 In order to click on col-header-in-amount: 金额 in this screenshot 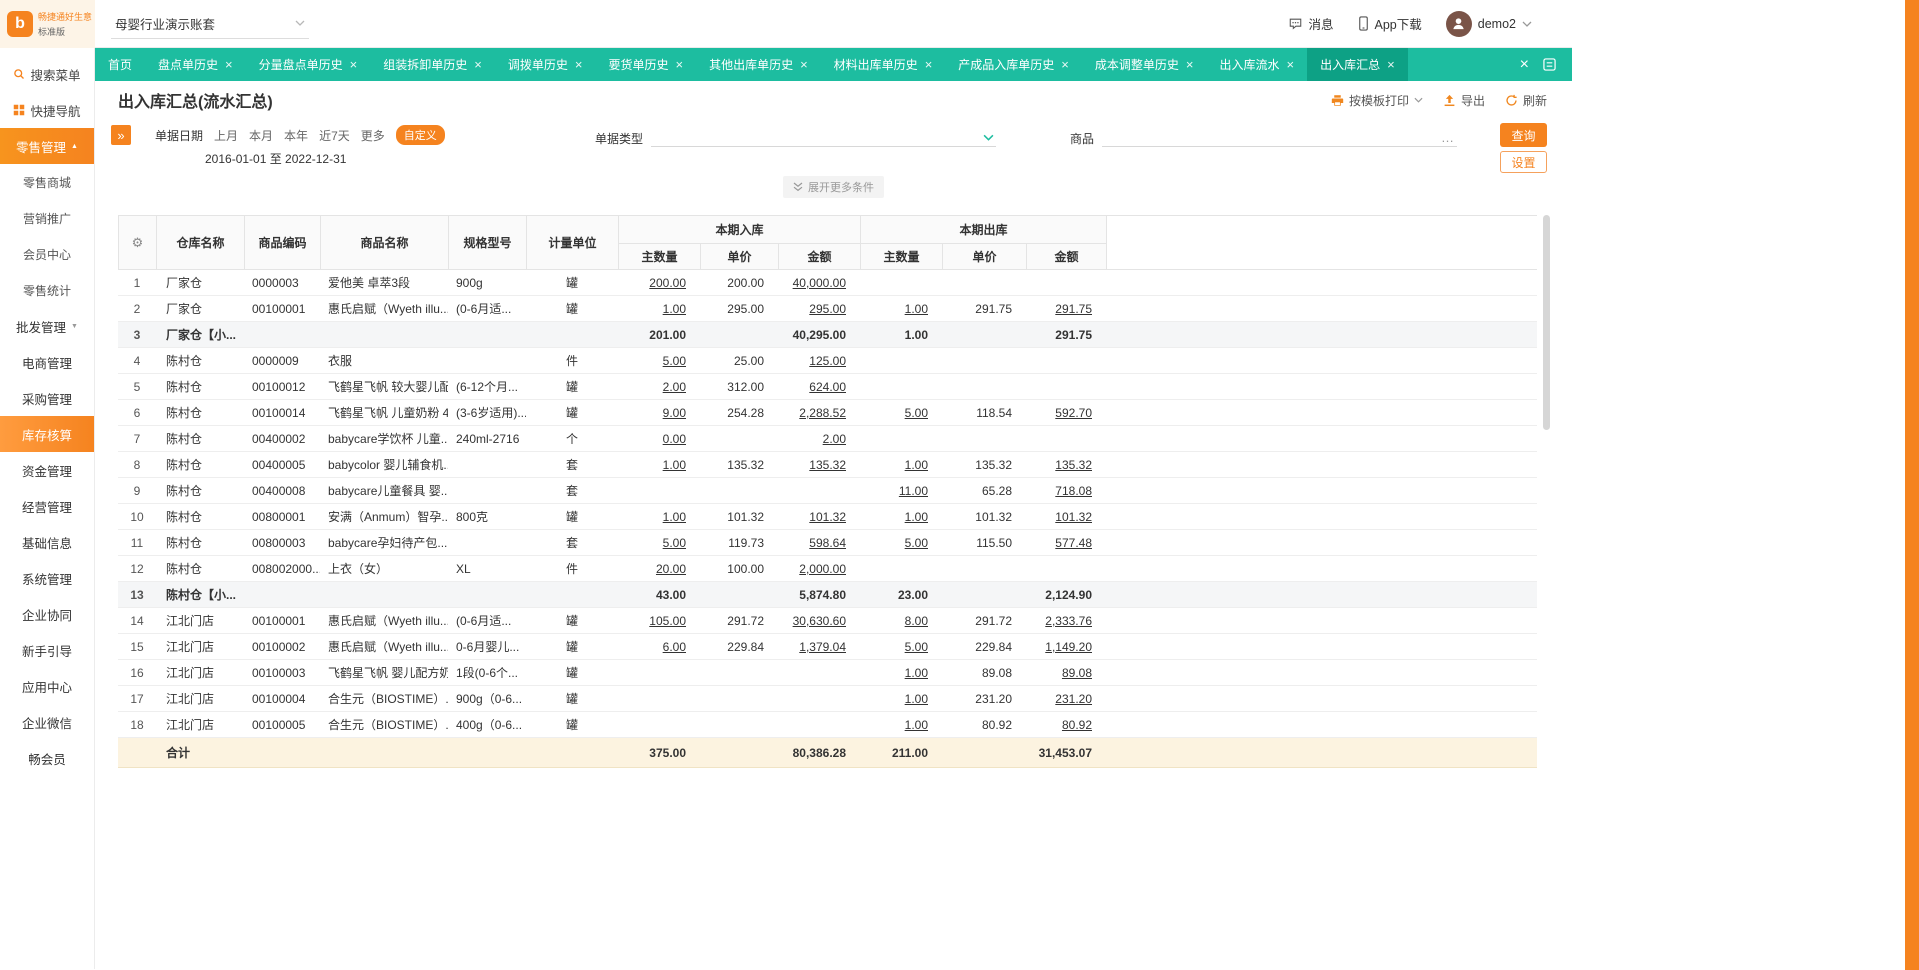, I will do `click(820, 257)`.